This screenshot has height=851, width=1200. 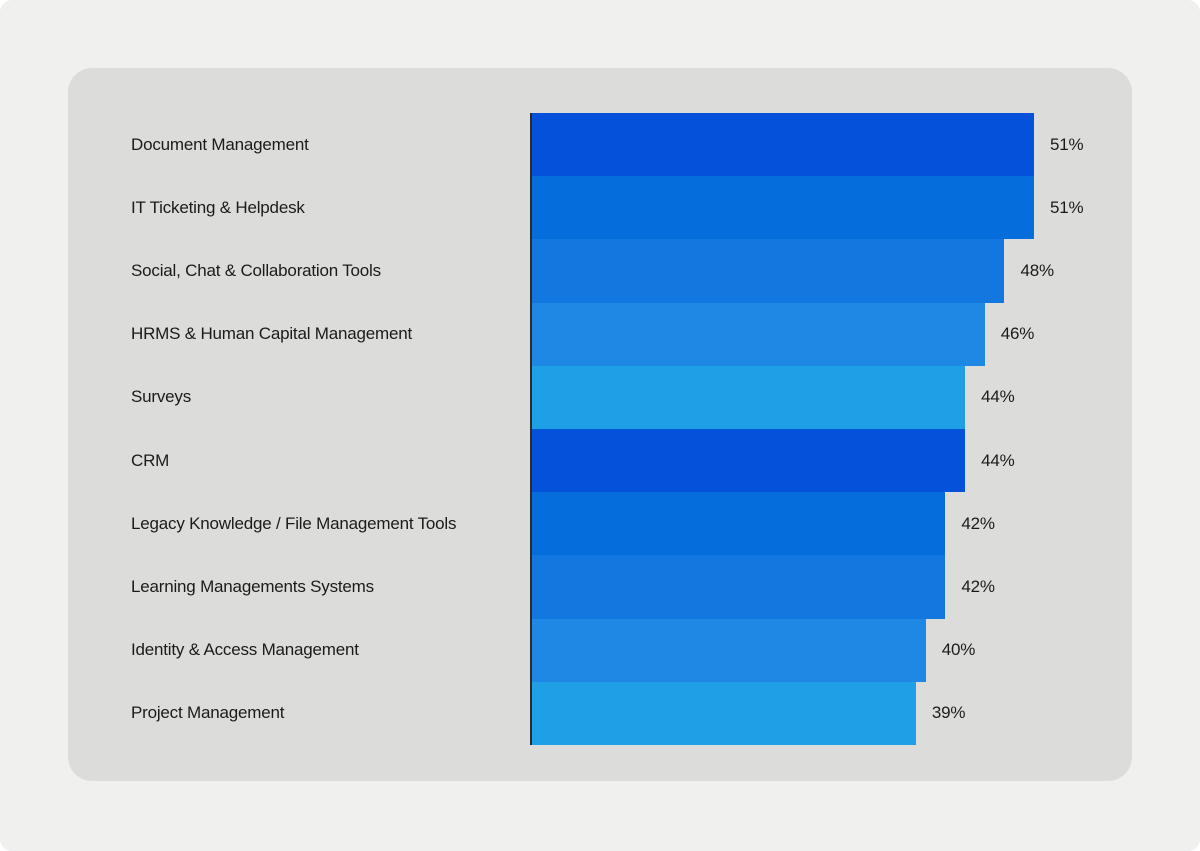 I want to click on category-label: Learning Managements Systems, so click(x=252, y=586).